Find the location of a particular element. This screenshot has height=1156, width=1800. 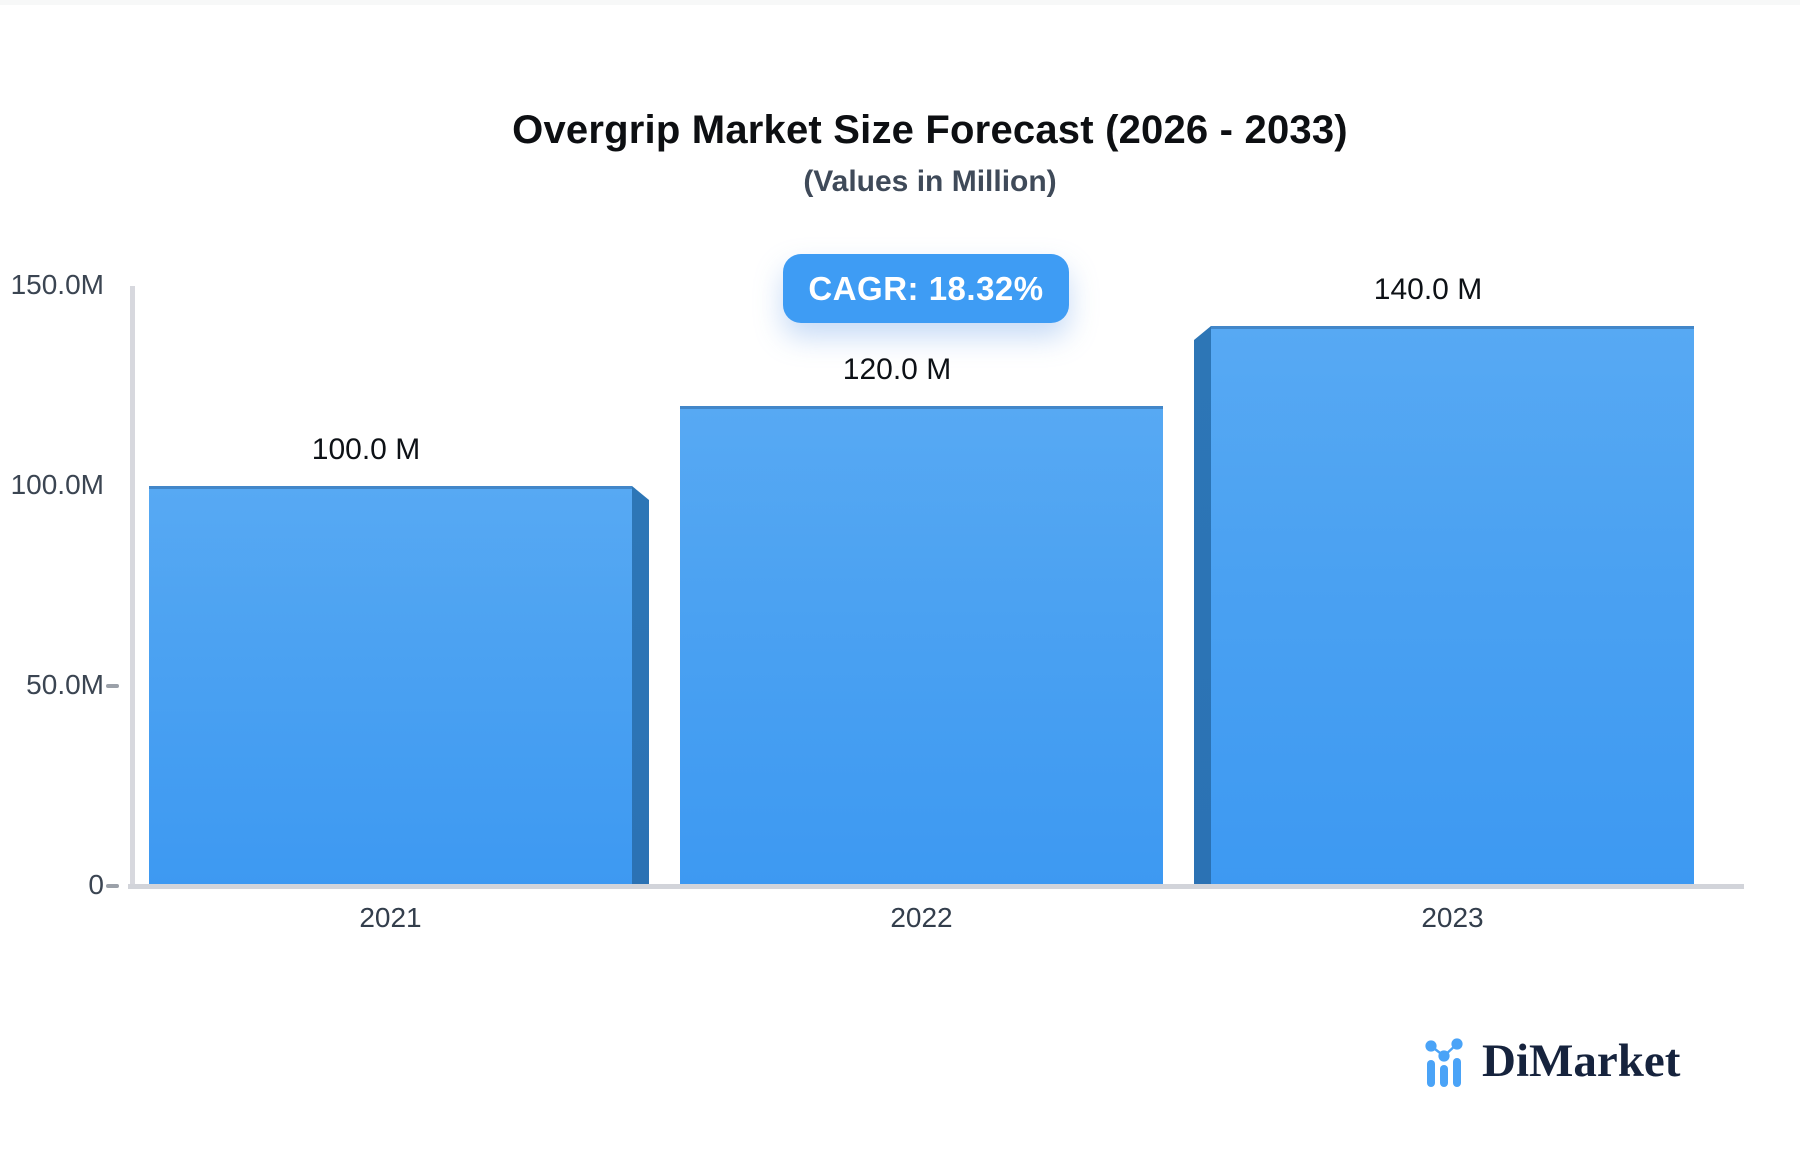

x-axis-label: 2023 is located at coordinates (1452, 917).